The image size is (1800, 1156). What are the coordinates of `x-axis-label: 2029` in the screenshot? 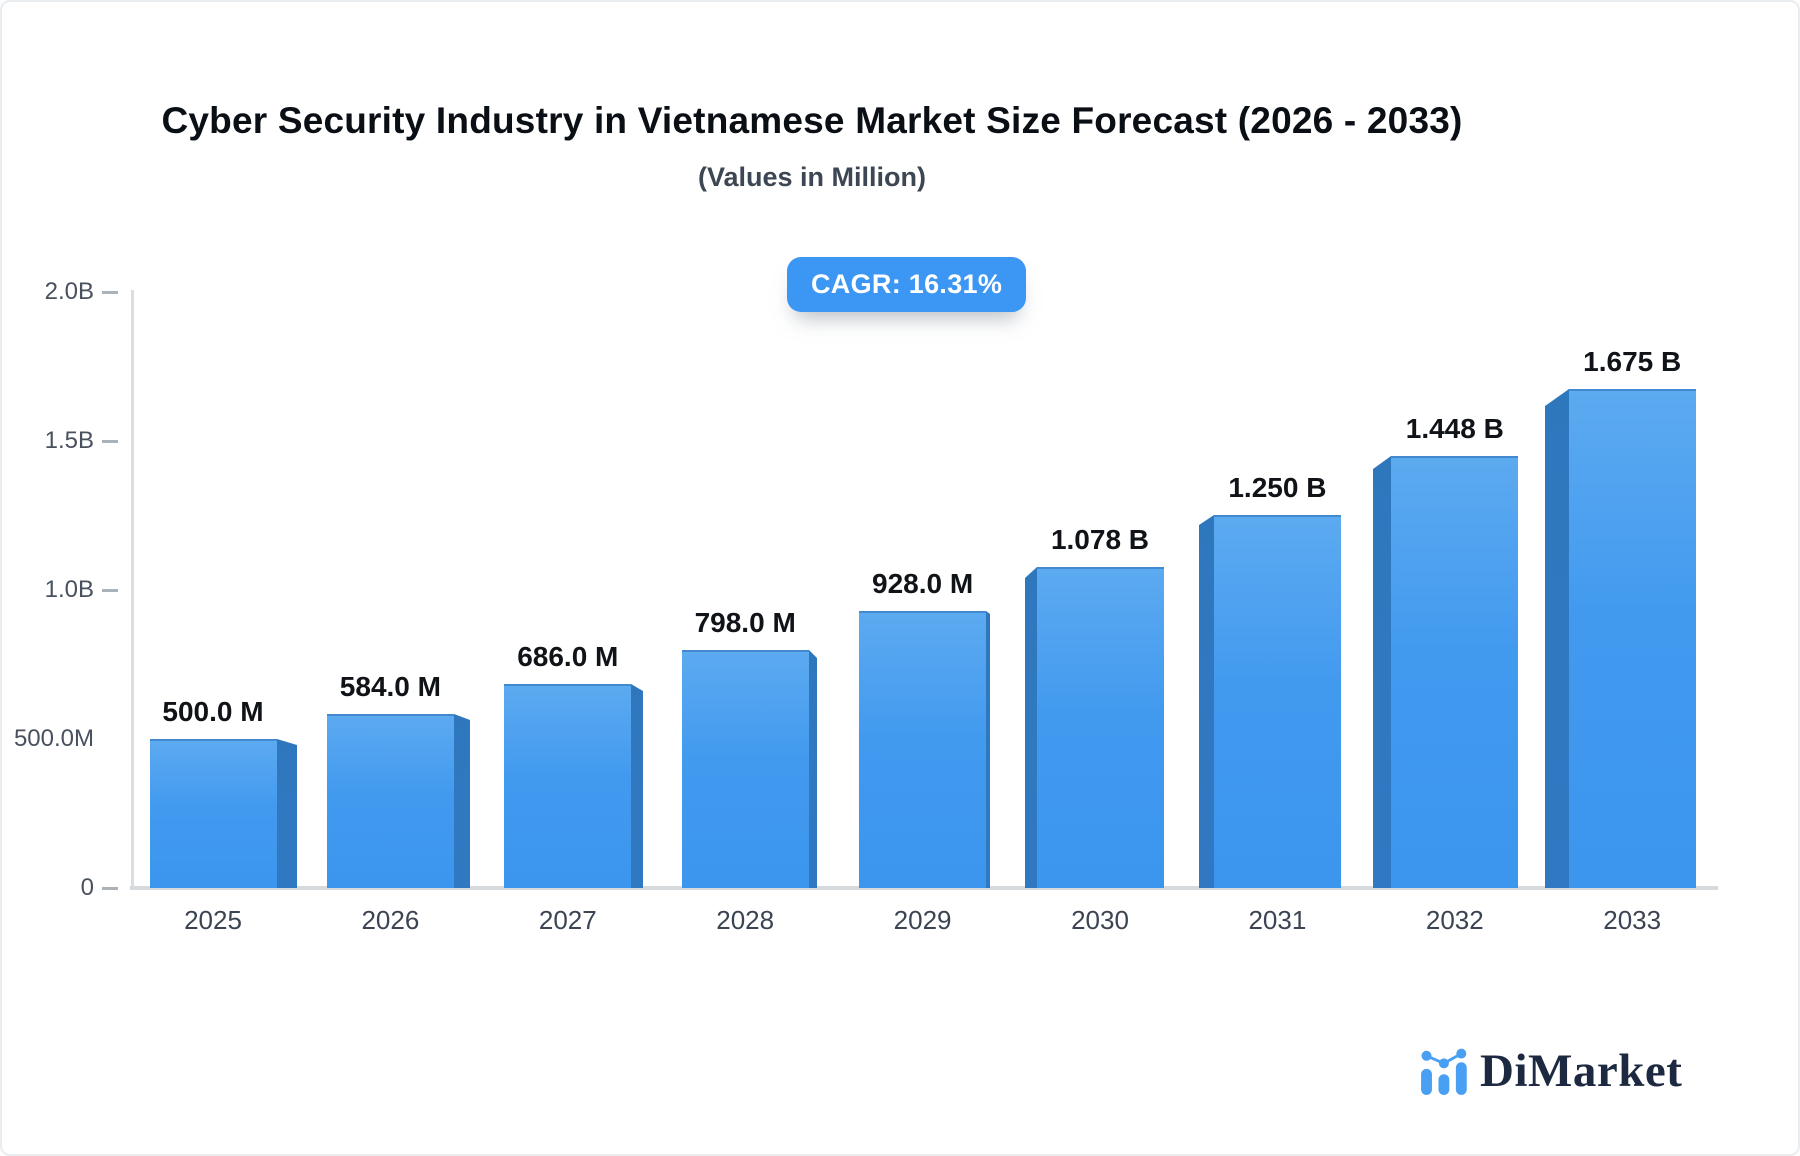 It's located at (922, 920).